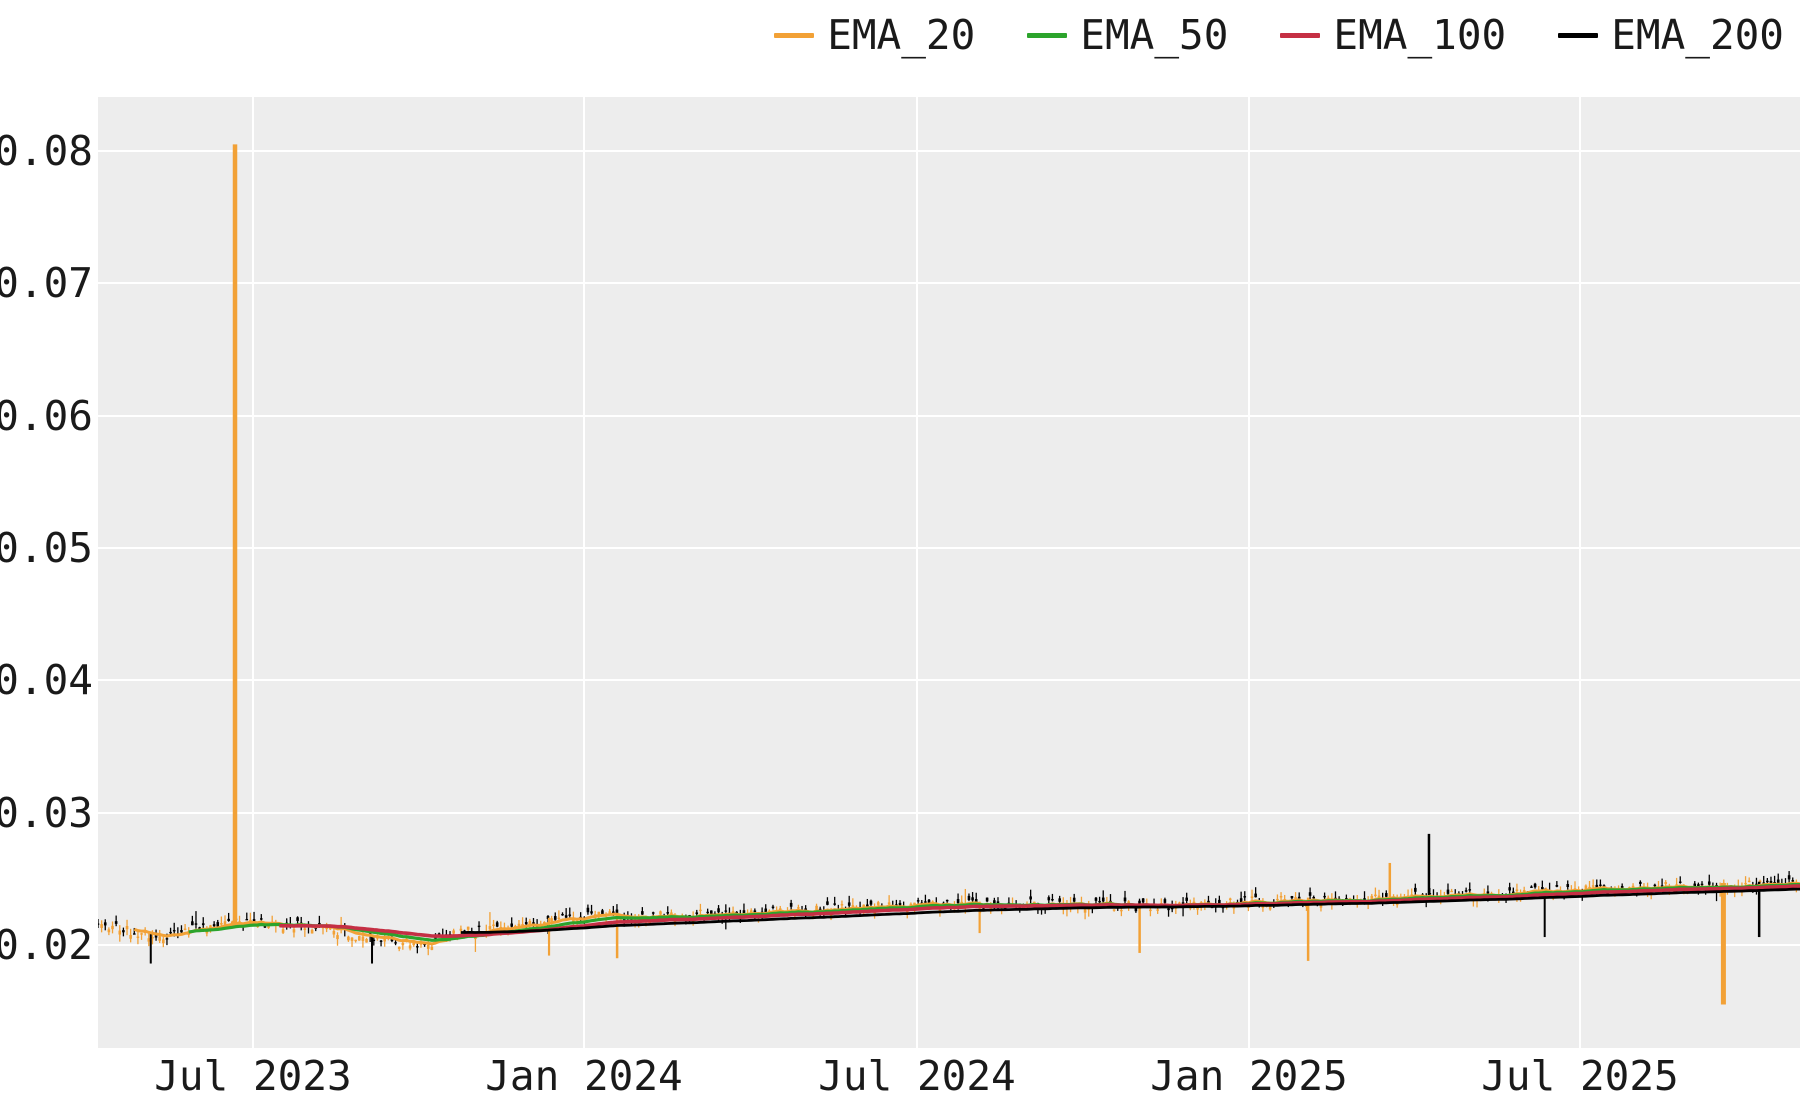 The image size is (1800, 1100). Describe the element at coordinates (583, 1076) in the screenshot. I see `x-tick-label: Jan 2024` at that location.